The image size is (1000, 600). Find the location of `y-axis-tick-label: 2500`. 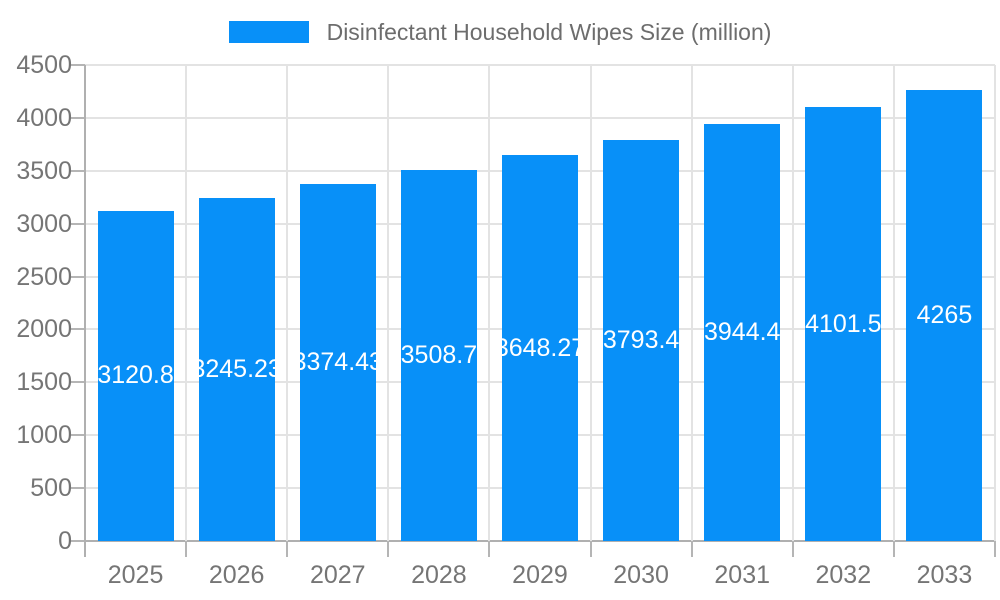

y-axis-tick-label: 2500 is located at coordinates (44, 276).